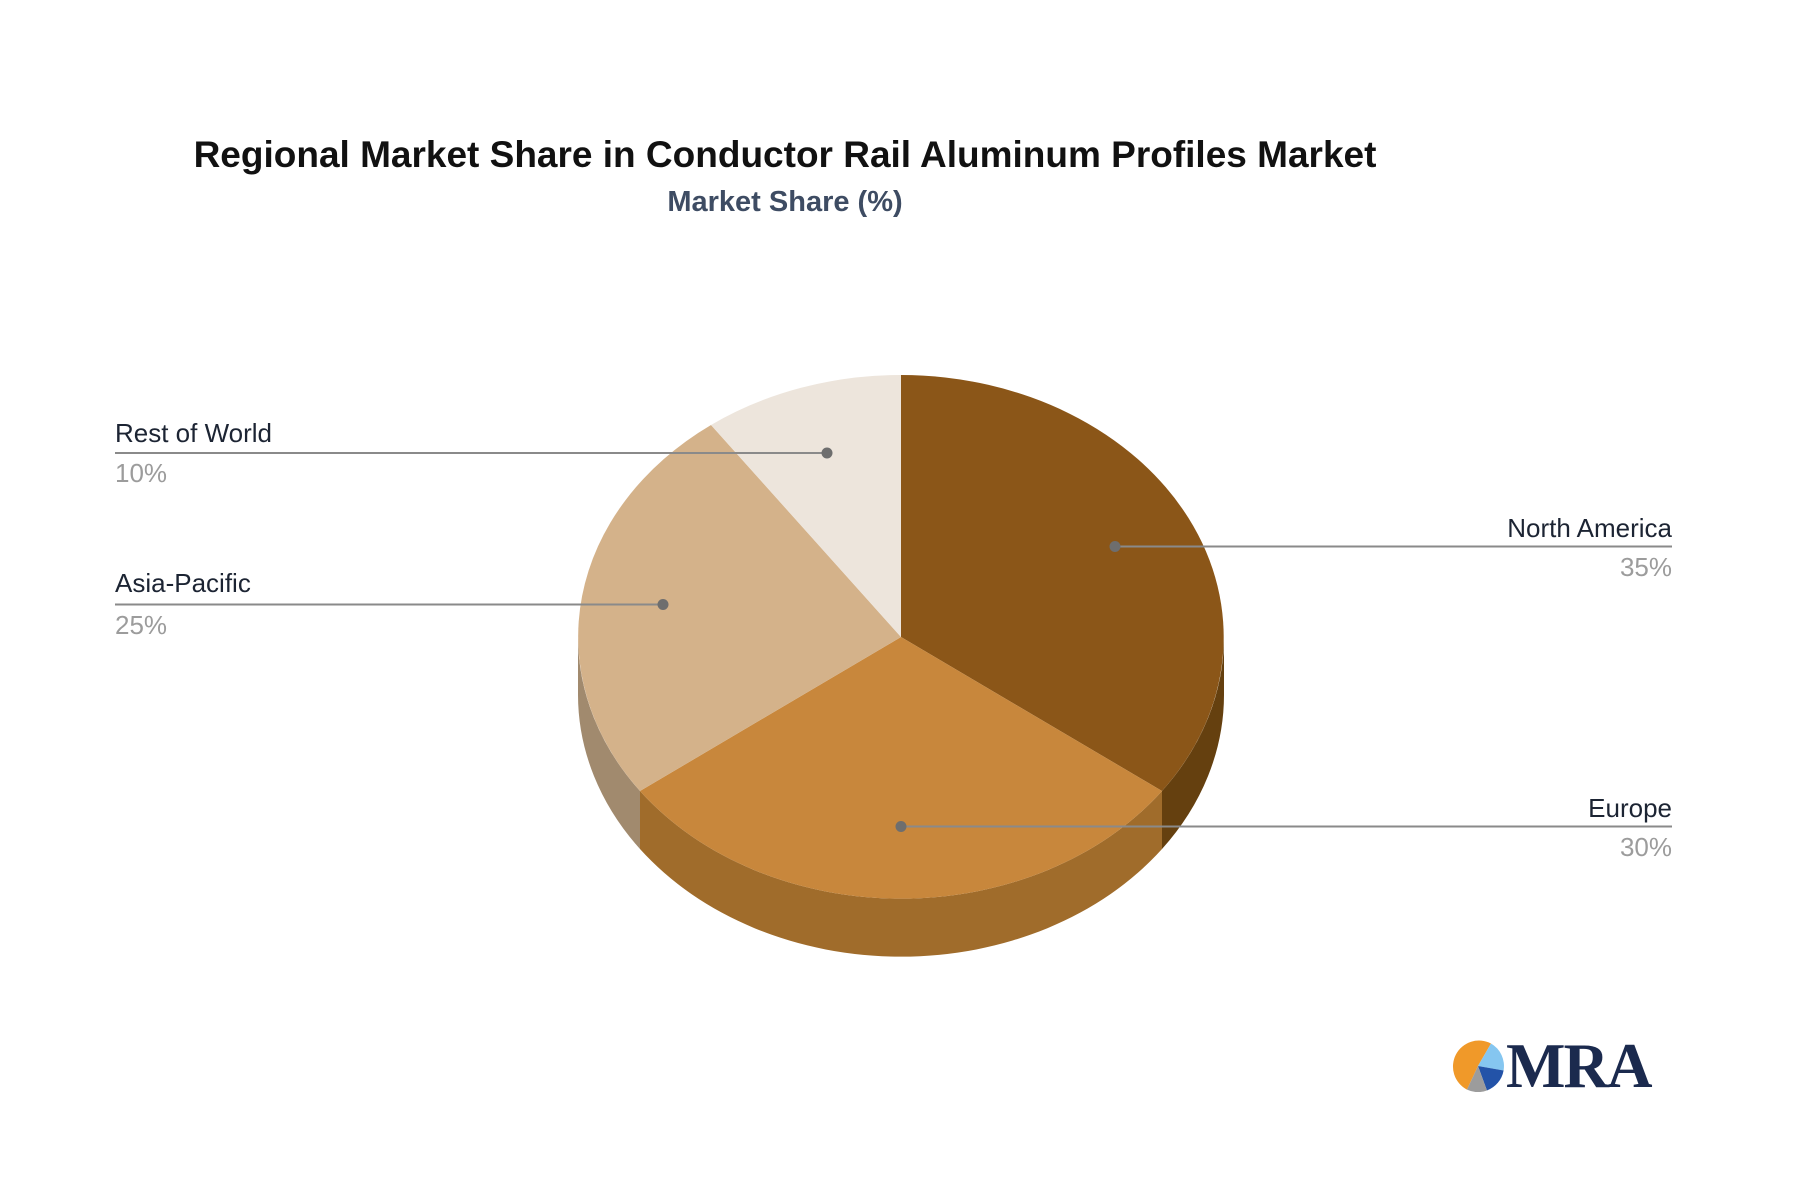  What do you see at coordinates (194, 433) in the screenshot?
I see `slice-label-rest-of-world: Rest of World` at bounding box center [194, 433].